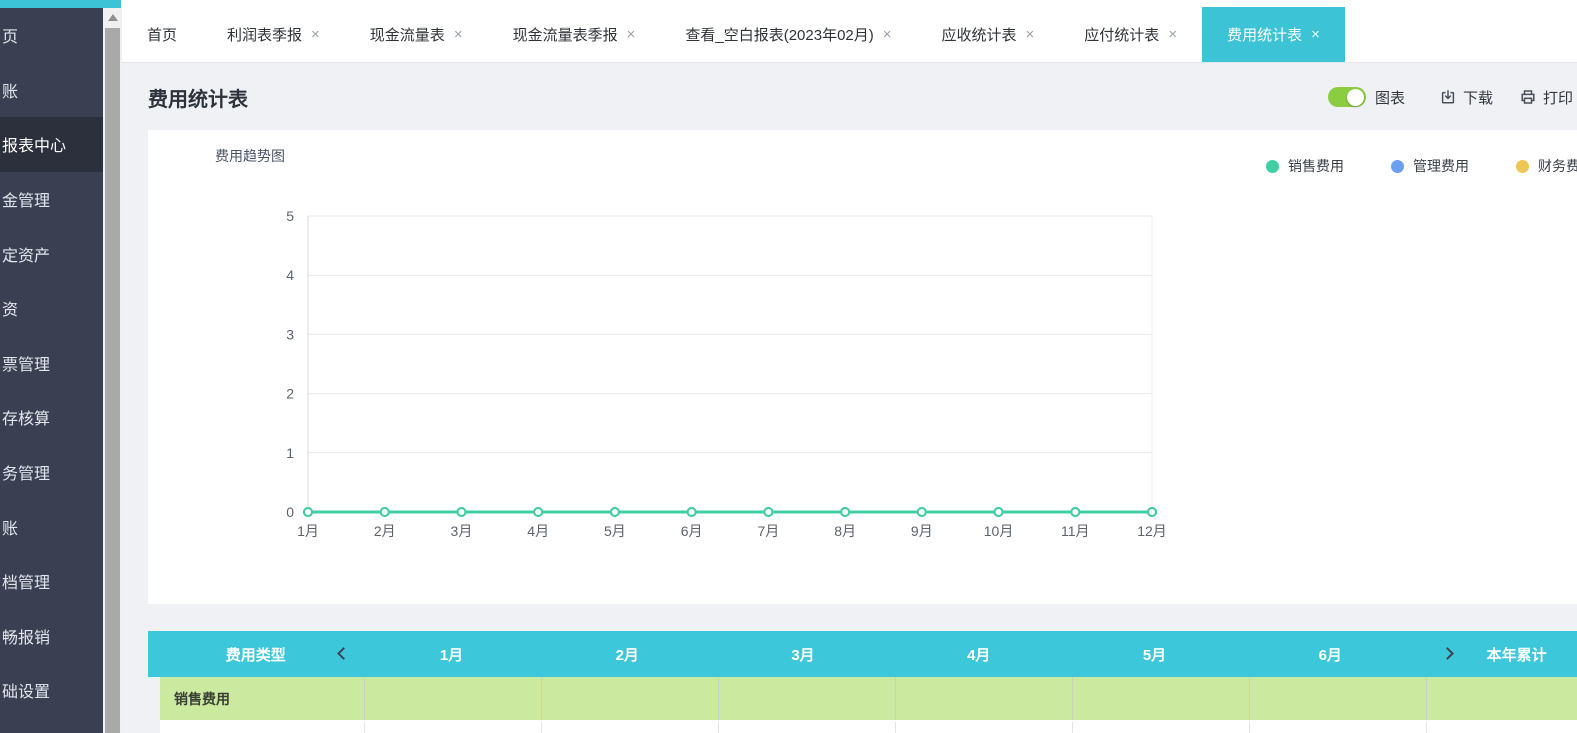  I want to click on sidebar-item: 资, so click(10, 311).